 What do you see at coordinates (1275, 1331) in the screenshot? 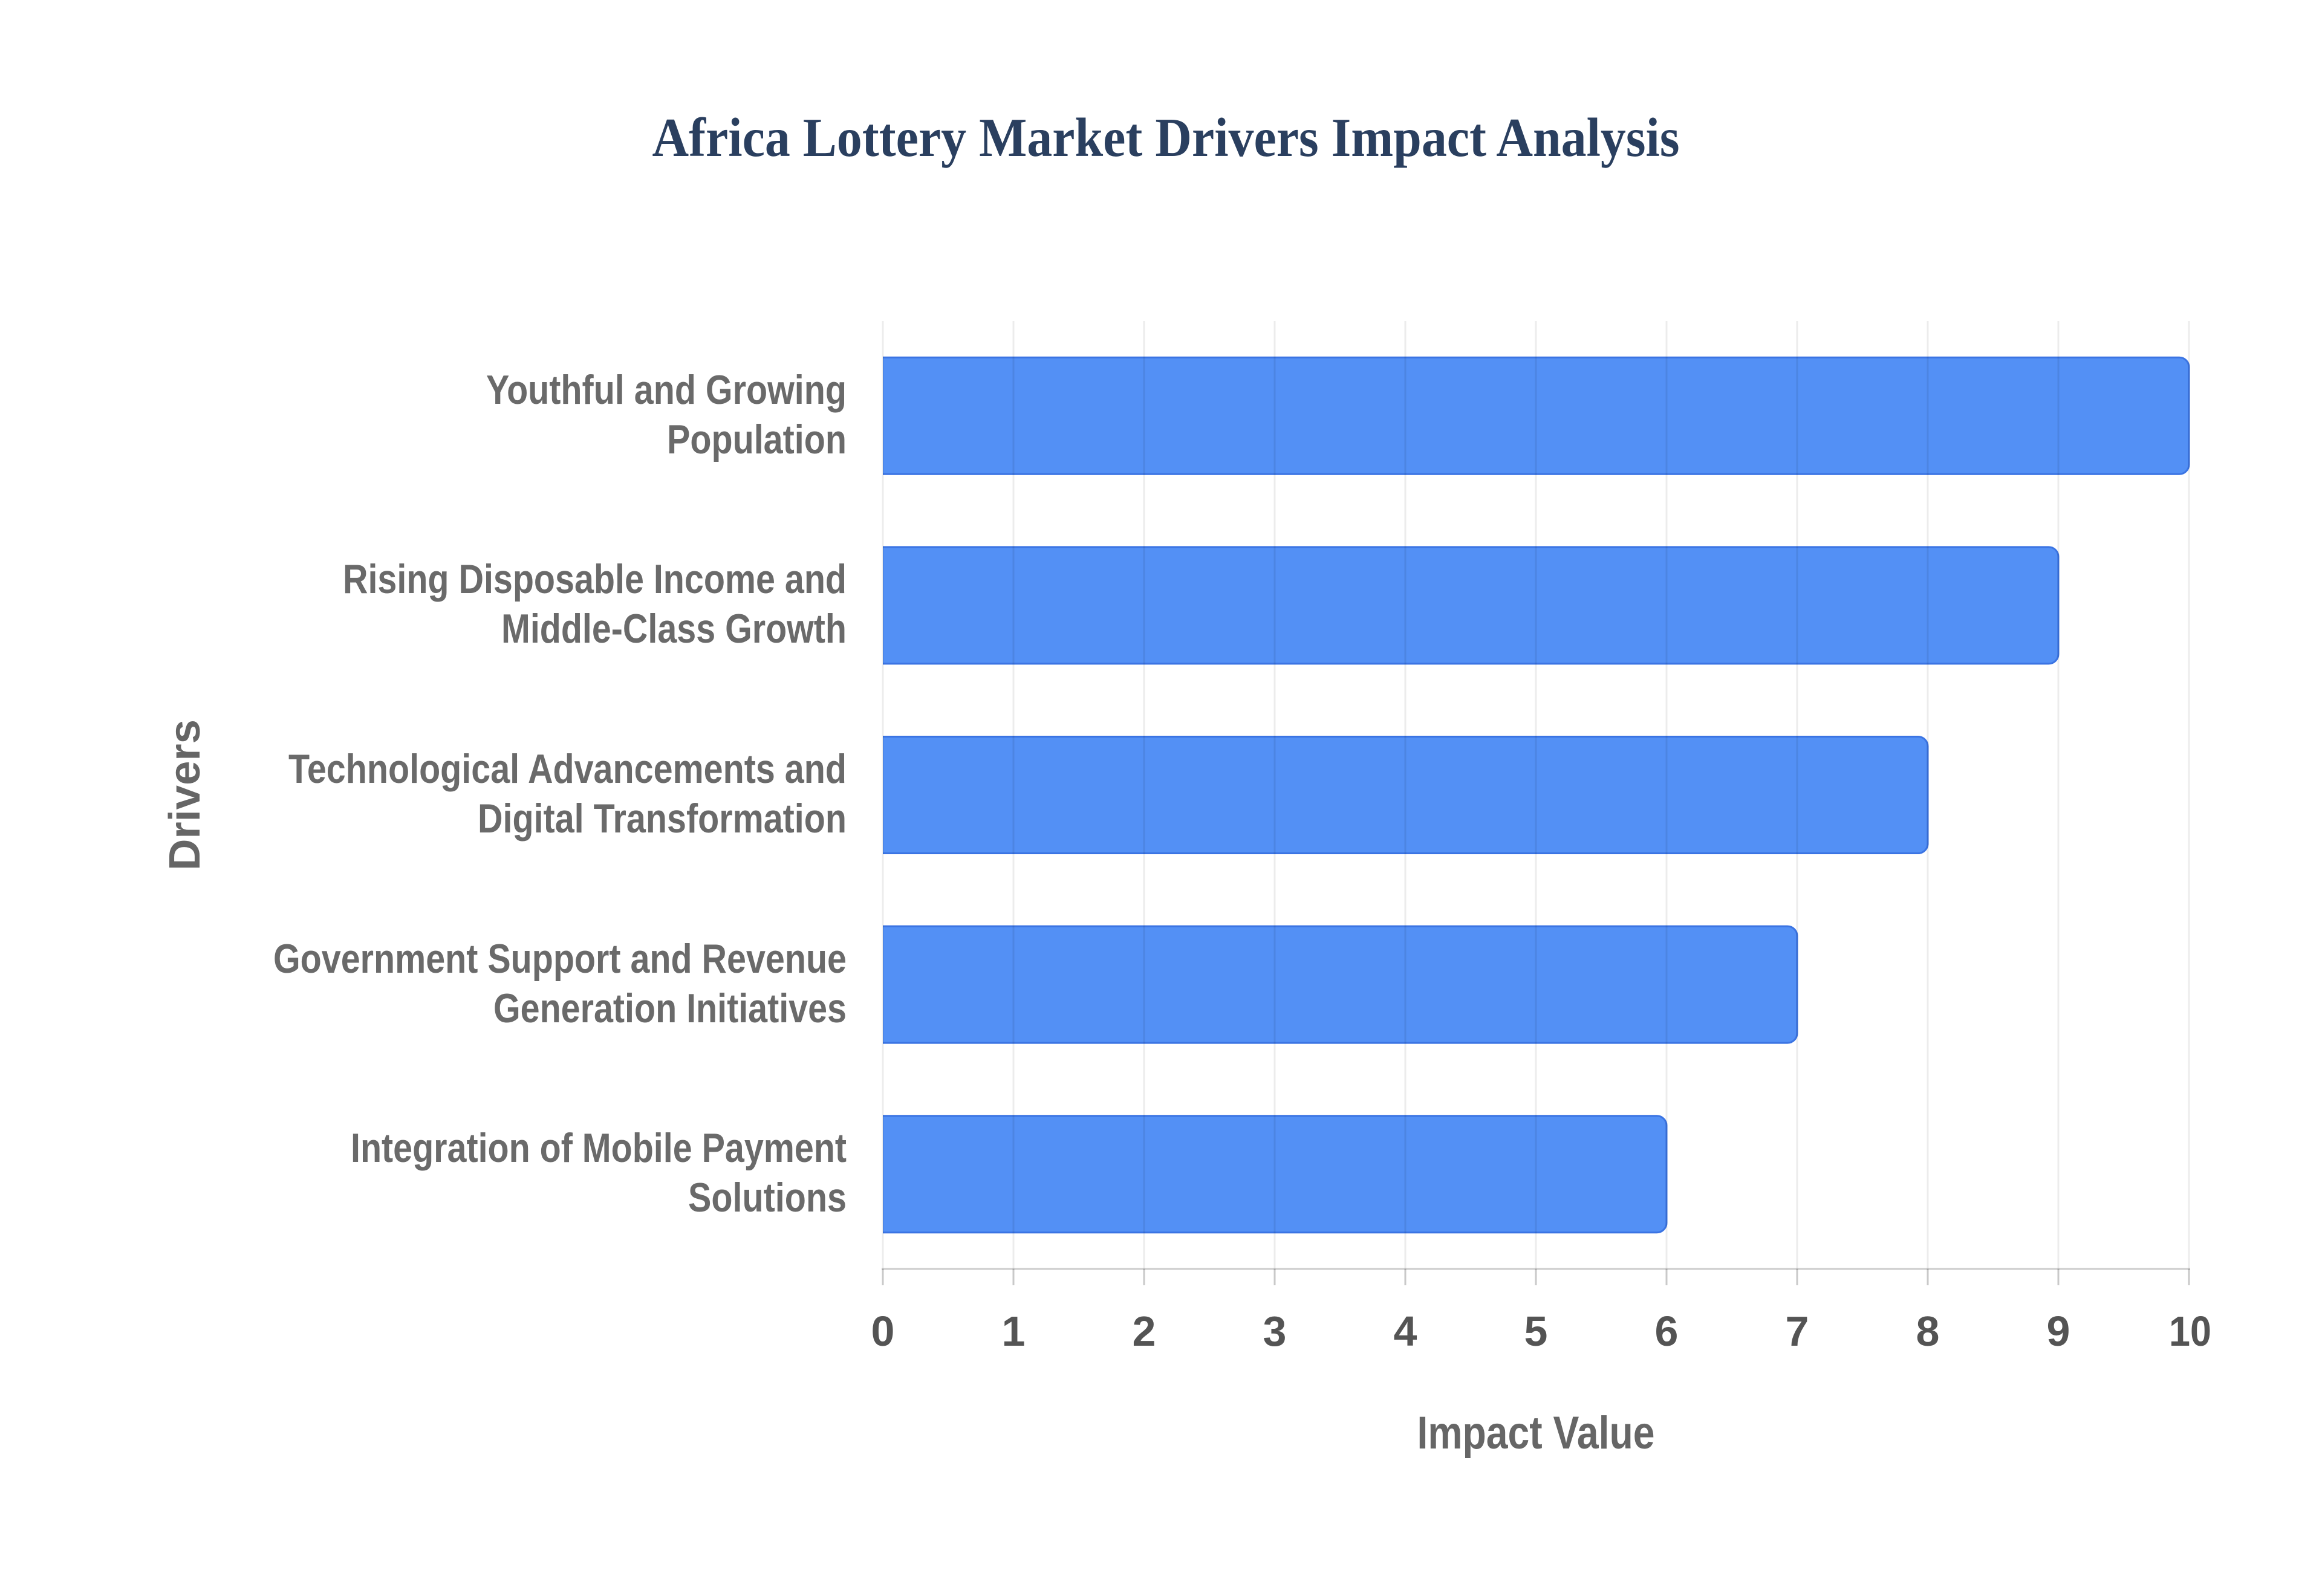
I see `svg-text: 3` at bounding box center [1275, 1331].